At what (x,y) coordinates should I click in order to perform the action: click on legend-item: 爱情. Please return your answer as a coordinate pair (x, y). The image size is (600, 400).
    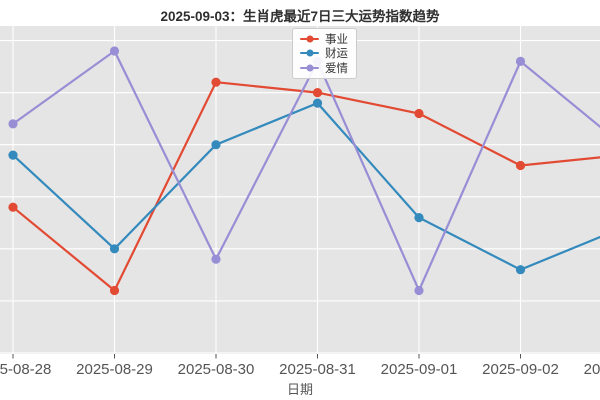
    Looking at the image, I should click on (324, 68).